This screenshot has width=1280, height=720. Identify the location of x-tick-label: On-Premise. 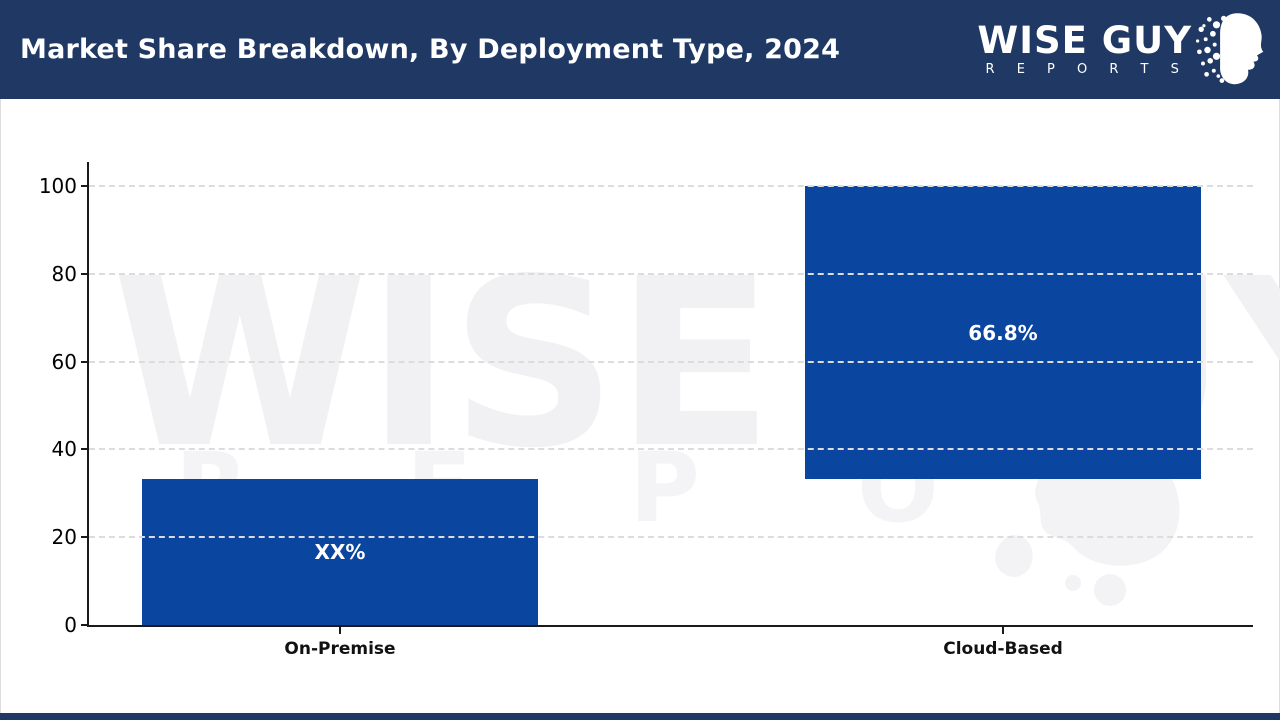
(340, 649).